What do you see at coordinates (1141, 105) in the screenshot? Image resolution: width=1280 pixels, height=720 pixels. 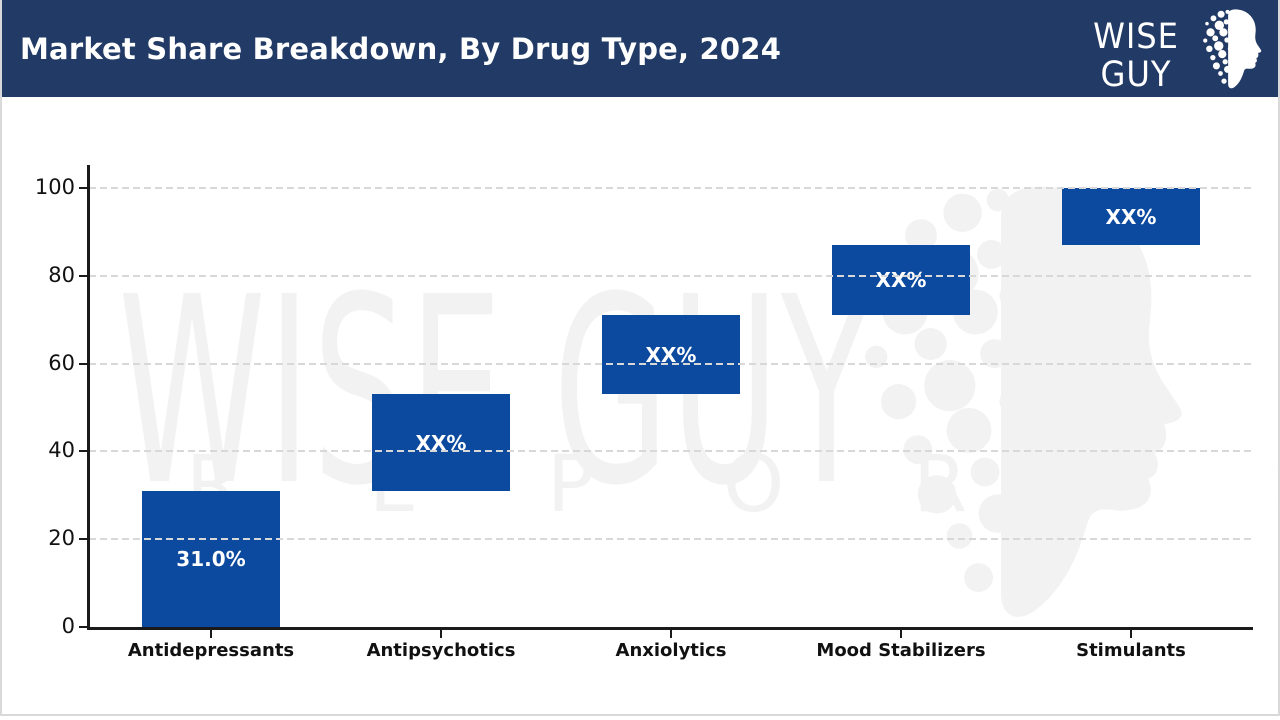 I see `logo-reports-label: REPORTS` at bounding box center [1141, 105].